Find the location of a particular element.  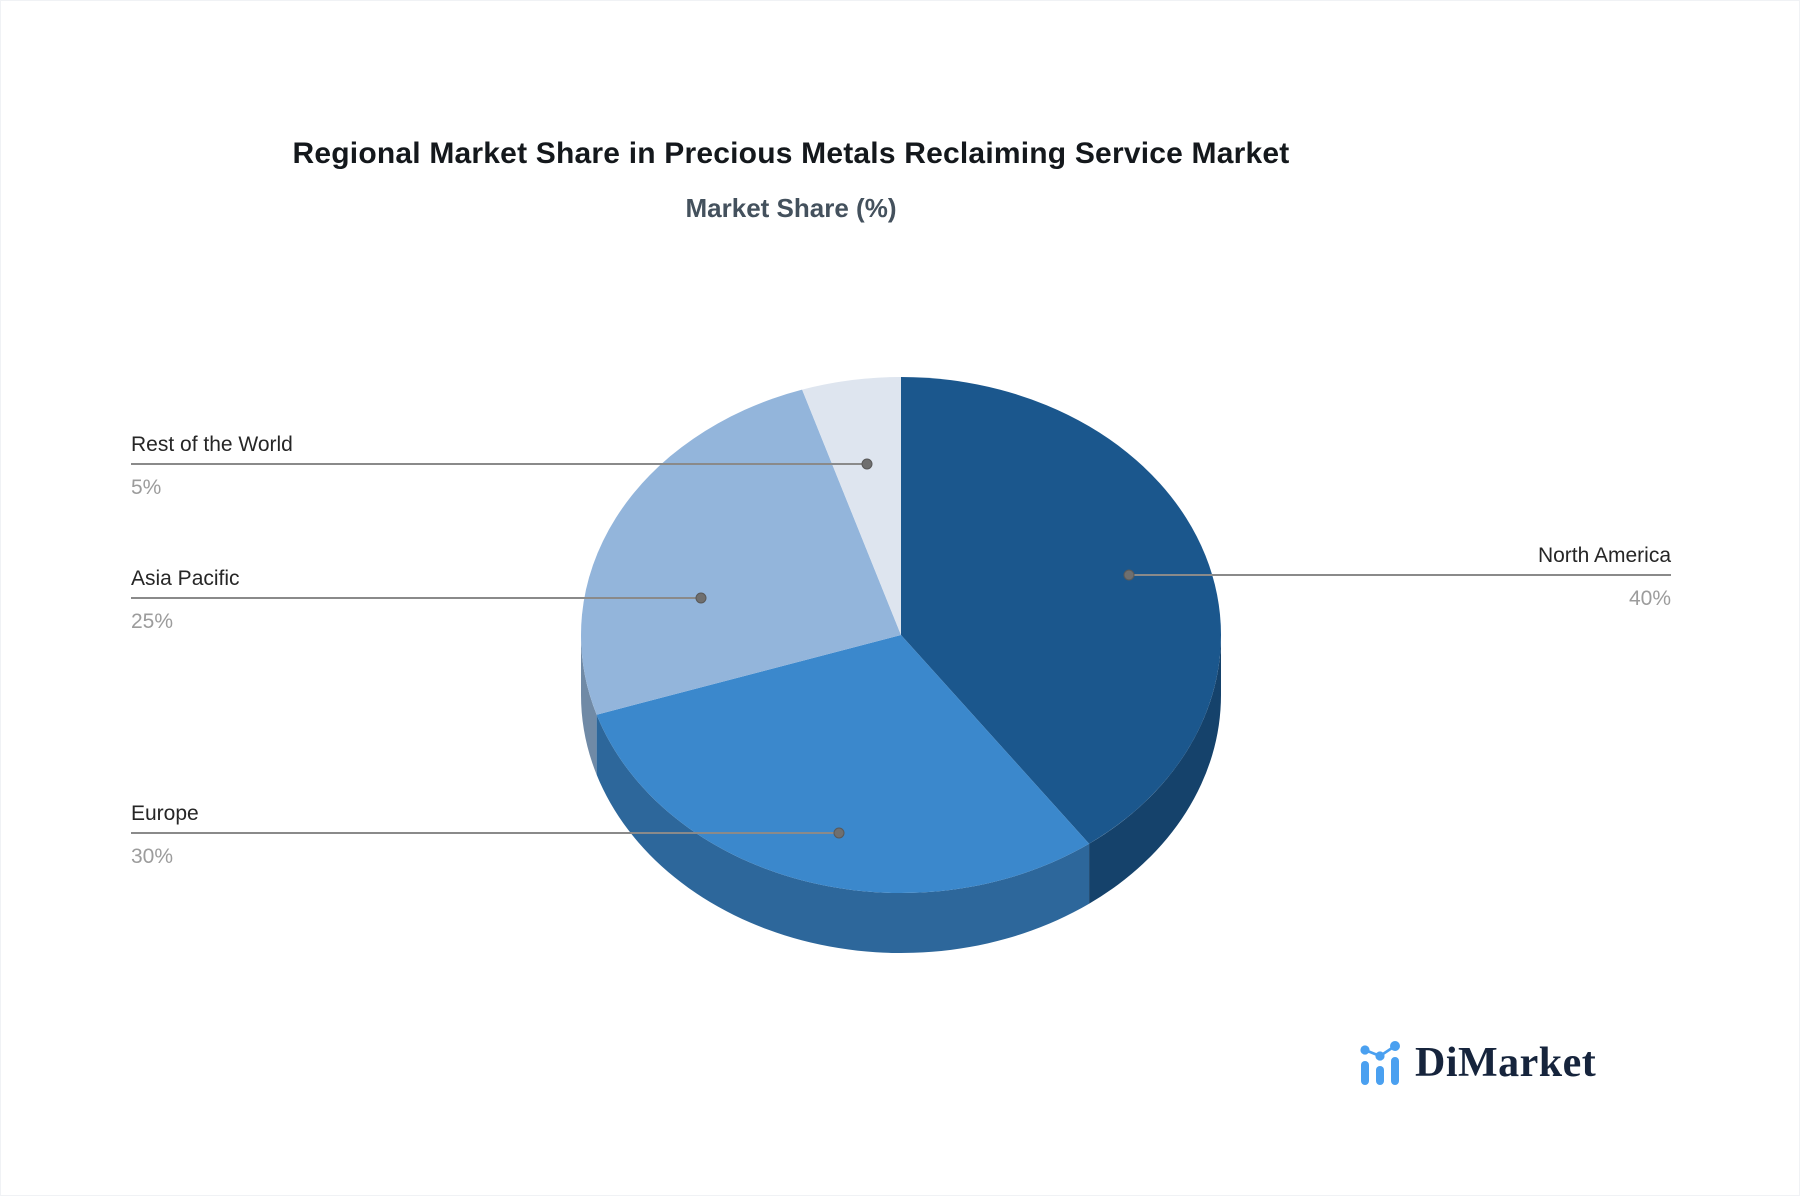

pie-slice-rest-of-the-world is located at coordinates (851, 506).